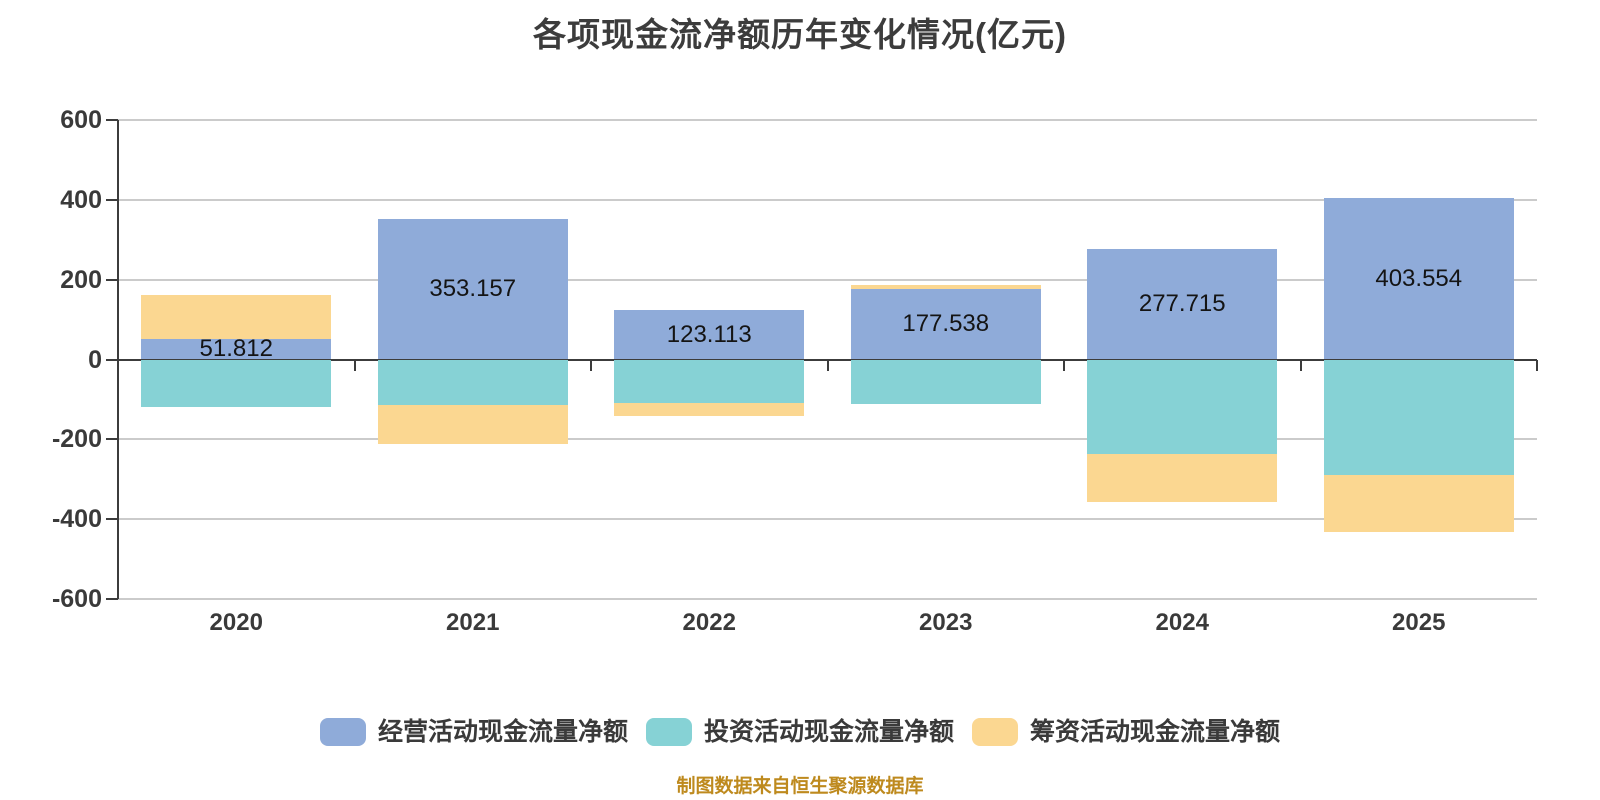 This screenshot has height=800, width=1600. What do you see at coordinates (1155, 732) in the screenshot?
I see `legend-label: 筹资活动现金流量净额` at bounding box center [1155, 732].